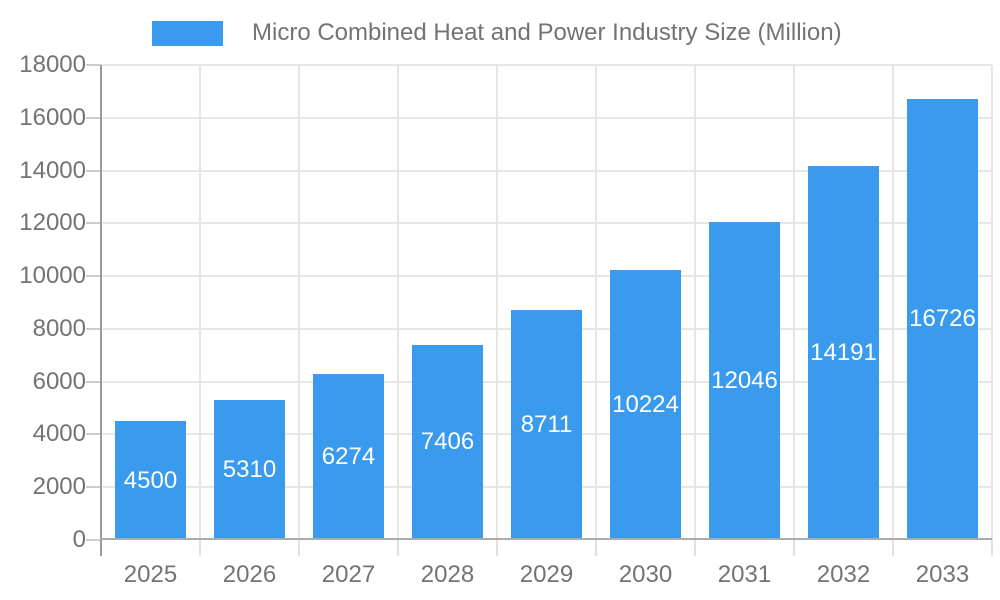 Image resolution: width=1000 pixels, height=600 pixels. I want to click on bar-value-label: 12046, so click(744, 381).